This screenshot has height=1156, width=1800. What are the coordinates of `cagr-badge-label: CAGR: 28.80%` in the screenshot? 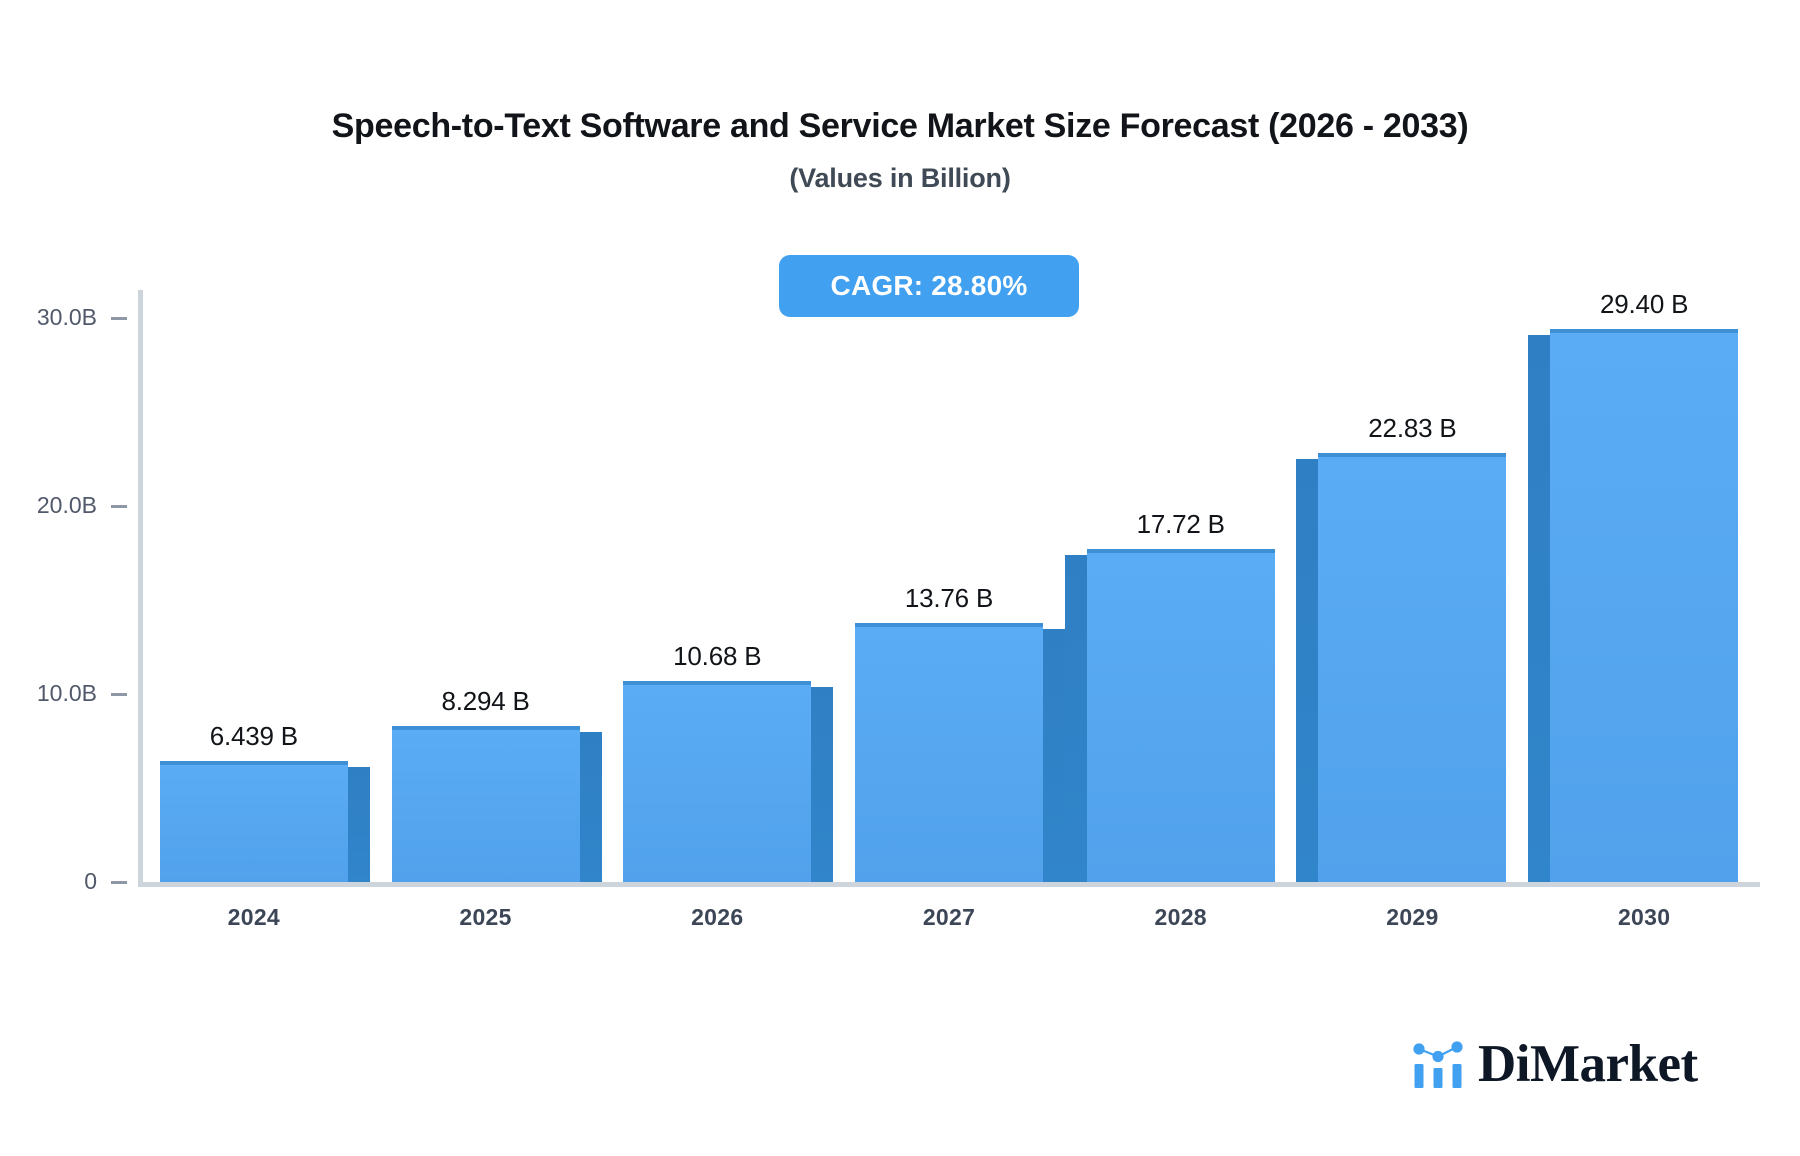 It's located at (929, 285).